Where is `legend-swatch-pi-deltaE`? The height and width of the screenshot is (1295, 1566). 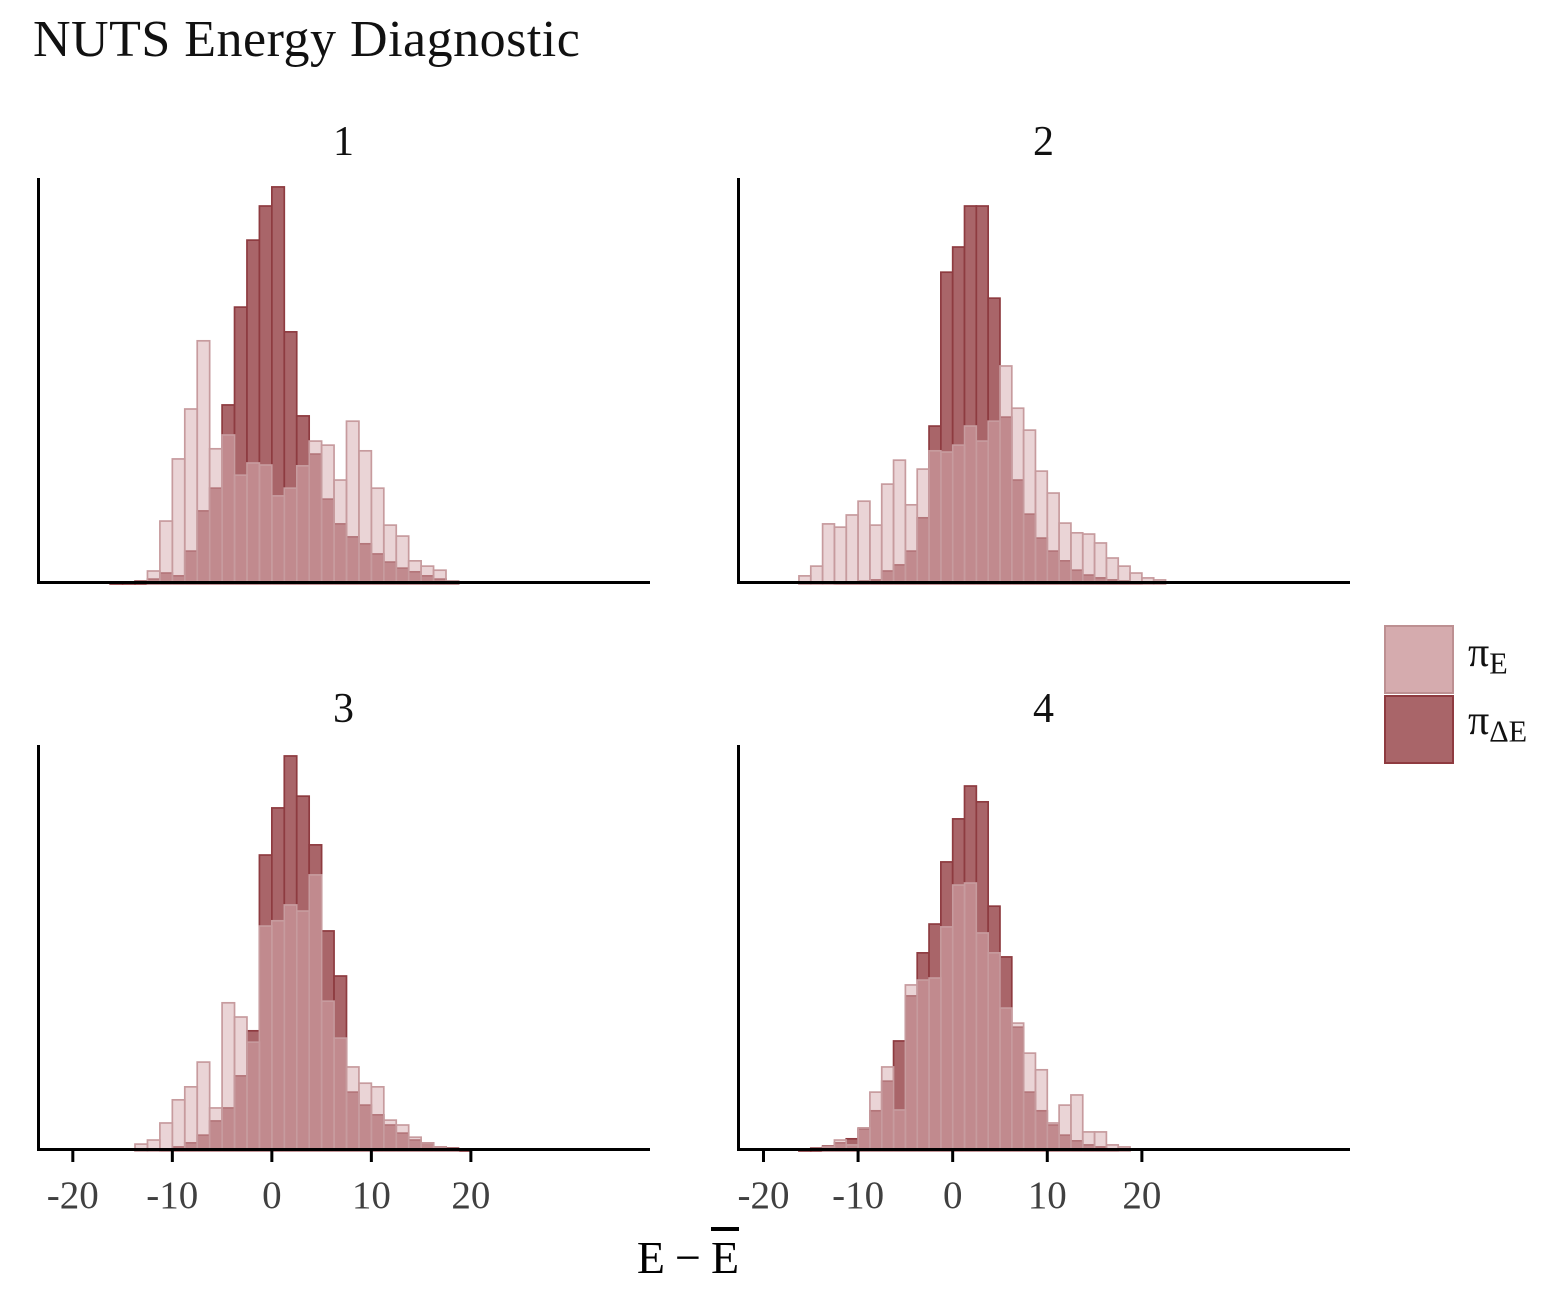 legend-swatch-pi-deltaE is located at coordinates (1419, 729).